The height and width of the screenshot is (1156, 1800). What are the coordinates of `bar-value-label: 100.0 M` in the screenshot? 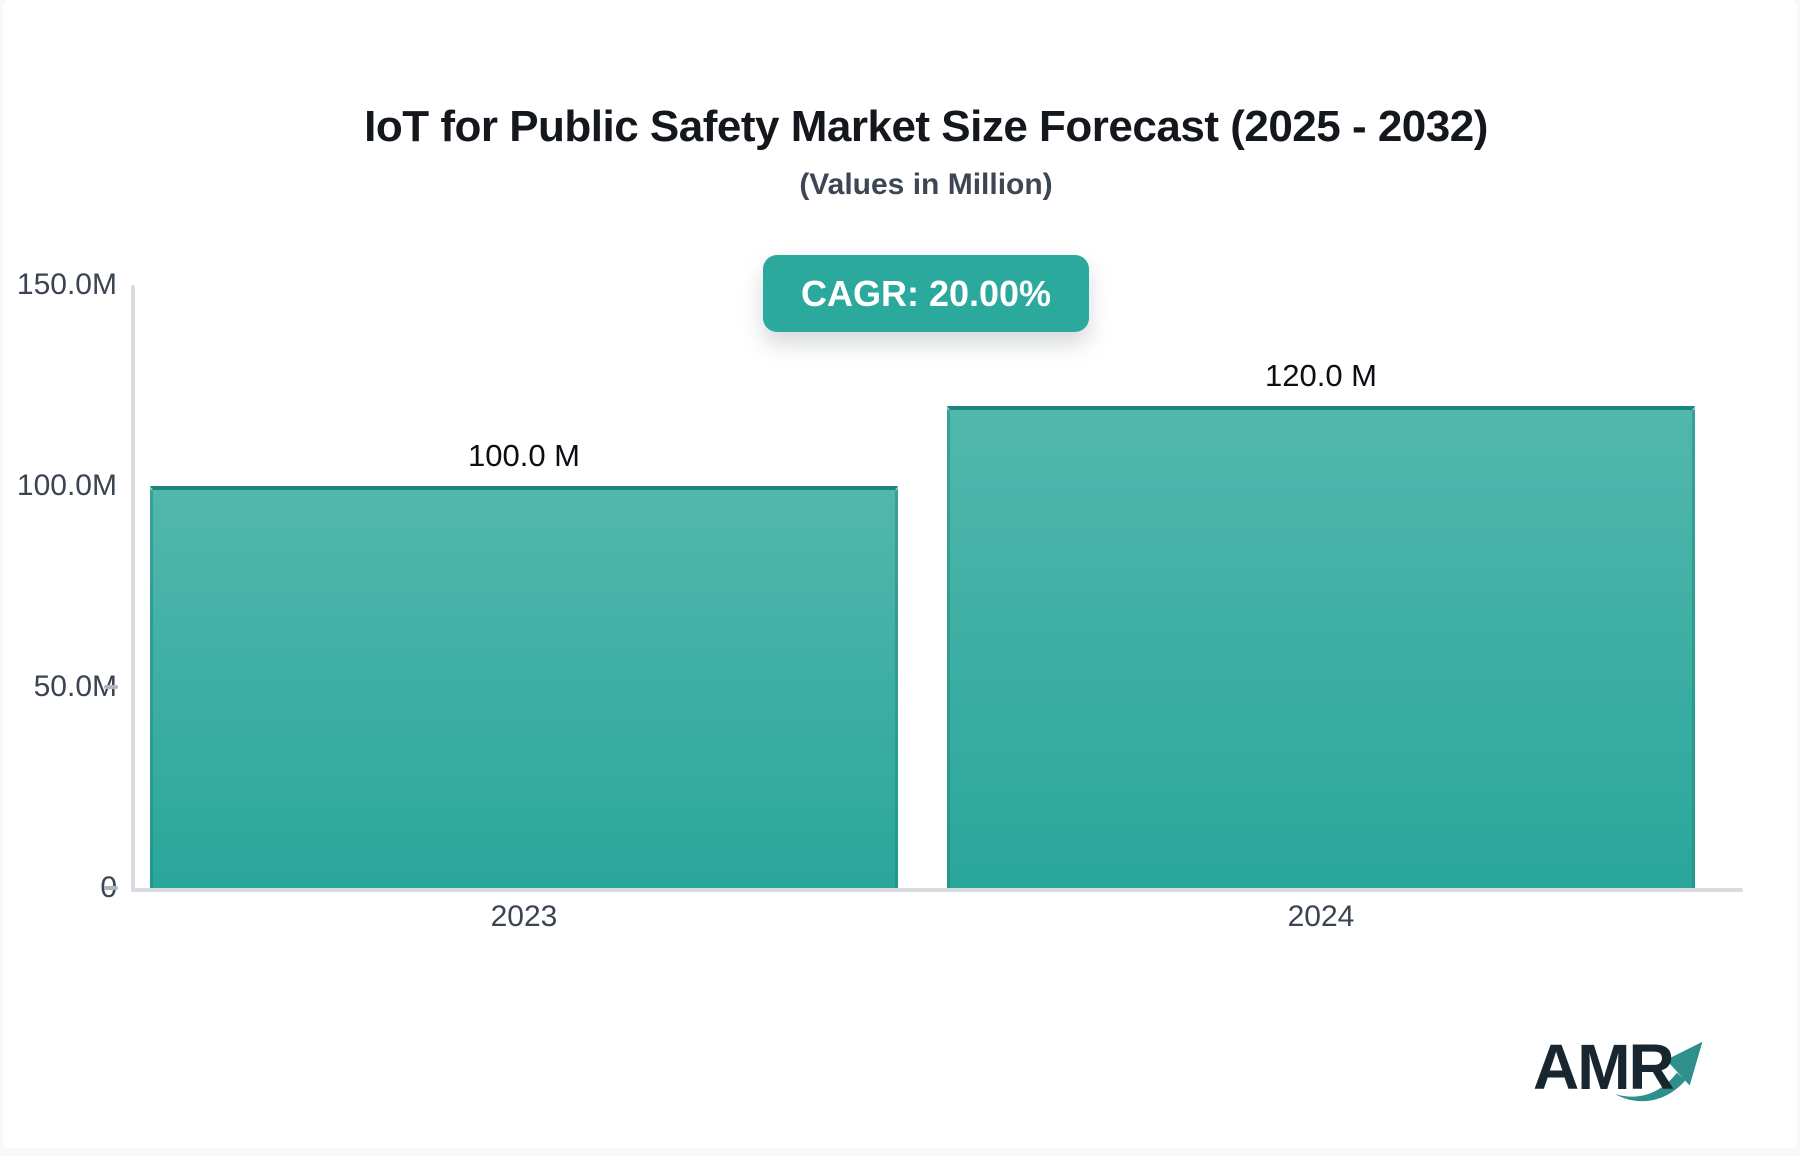 It's located at (524, 455).